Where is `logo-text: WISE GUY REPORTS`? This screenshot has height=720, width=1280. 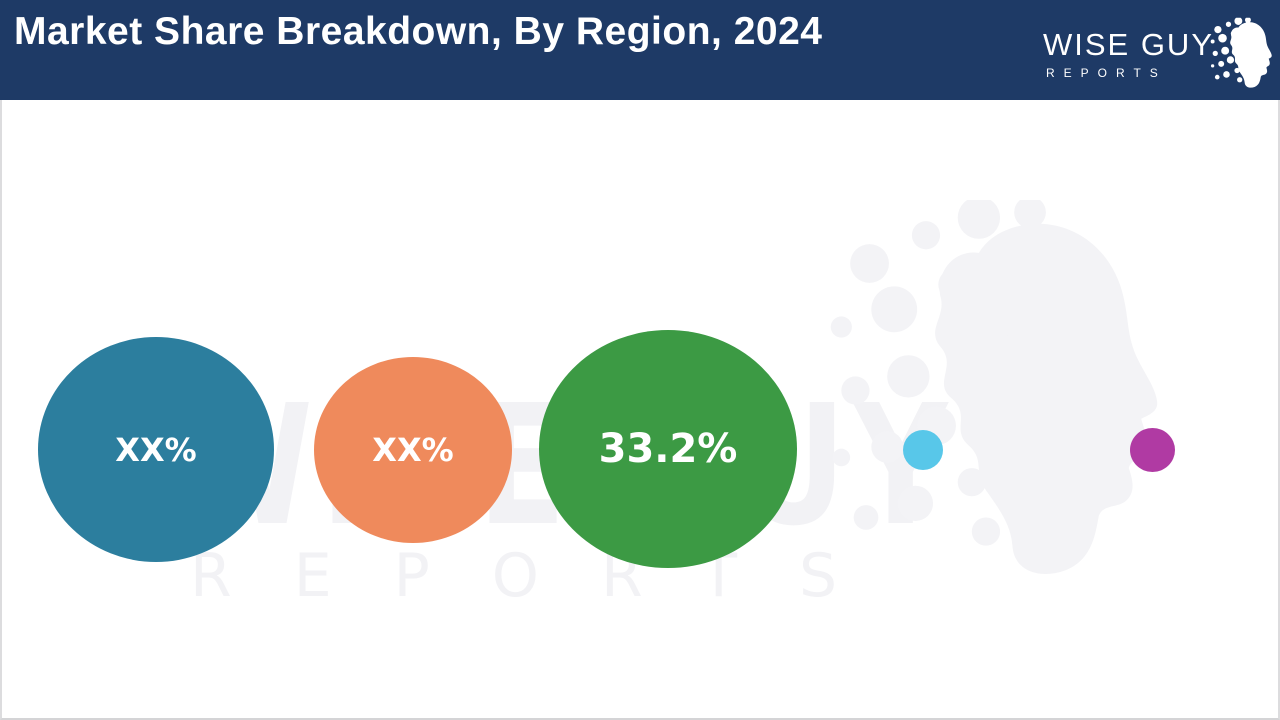 logo-text: WISE GUY REPORTS is located at coordinates (1128, 53).